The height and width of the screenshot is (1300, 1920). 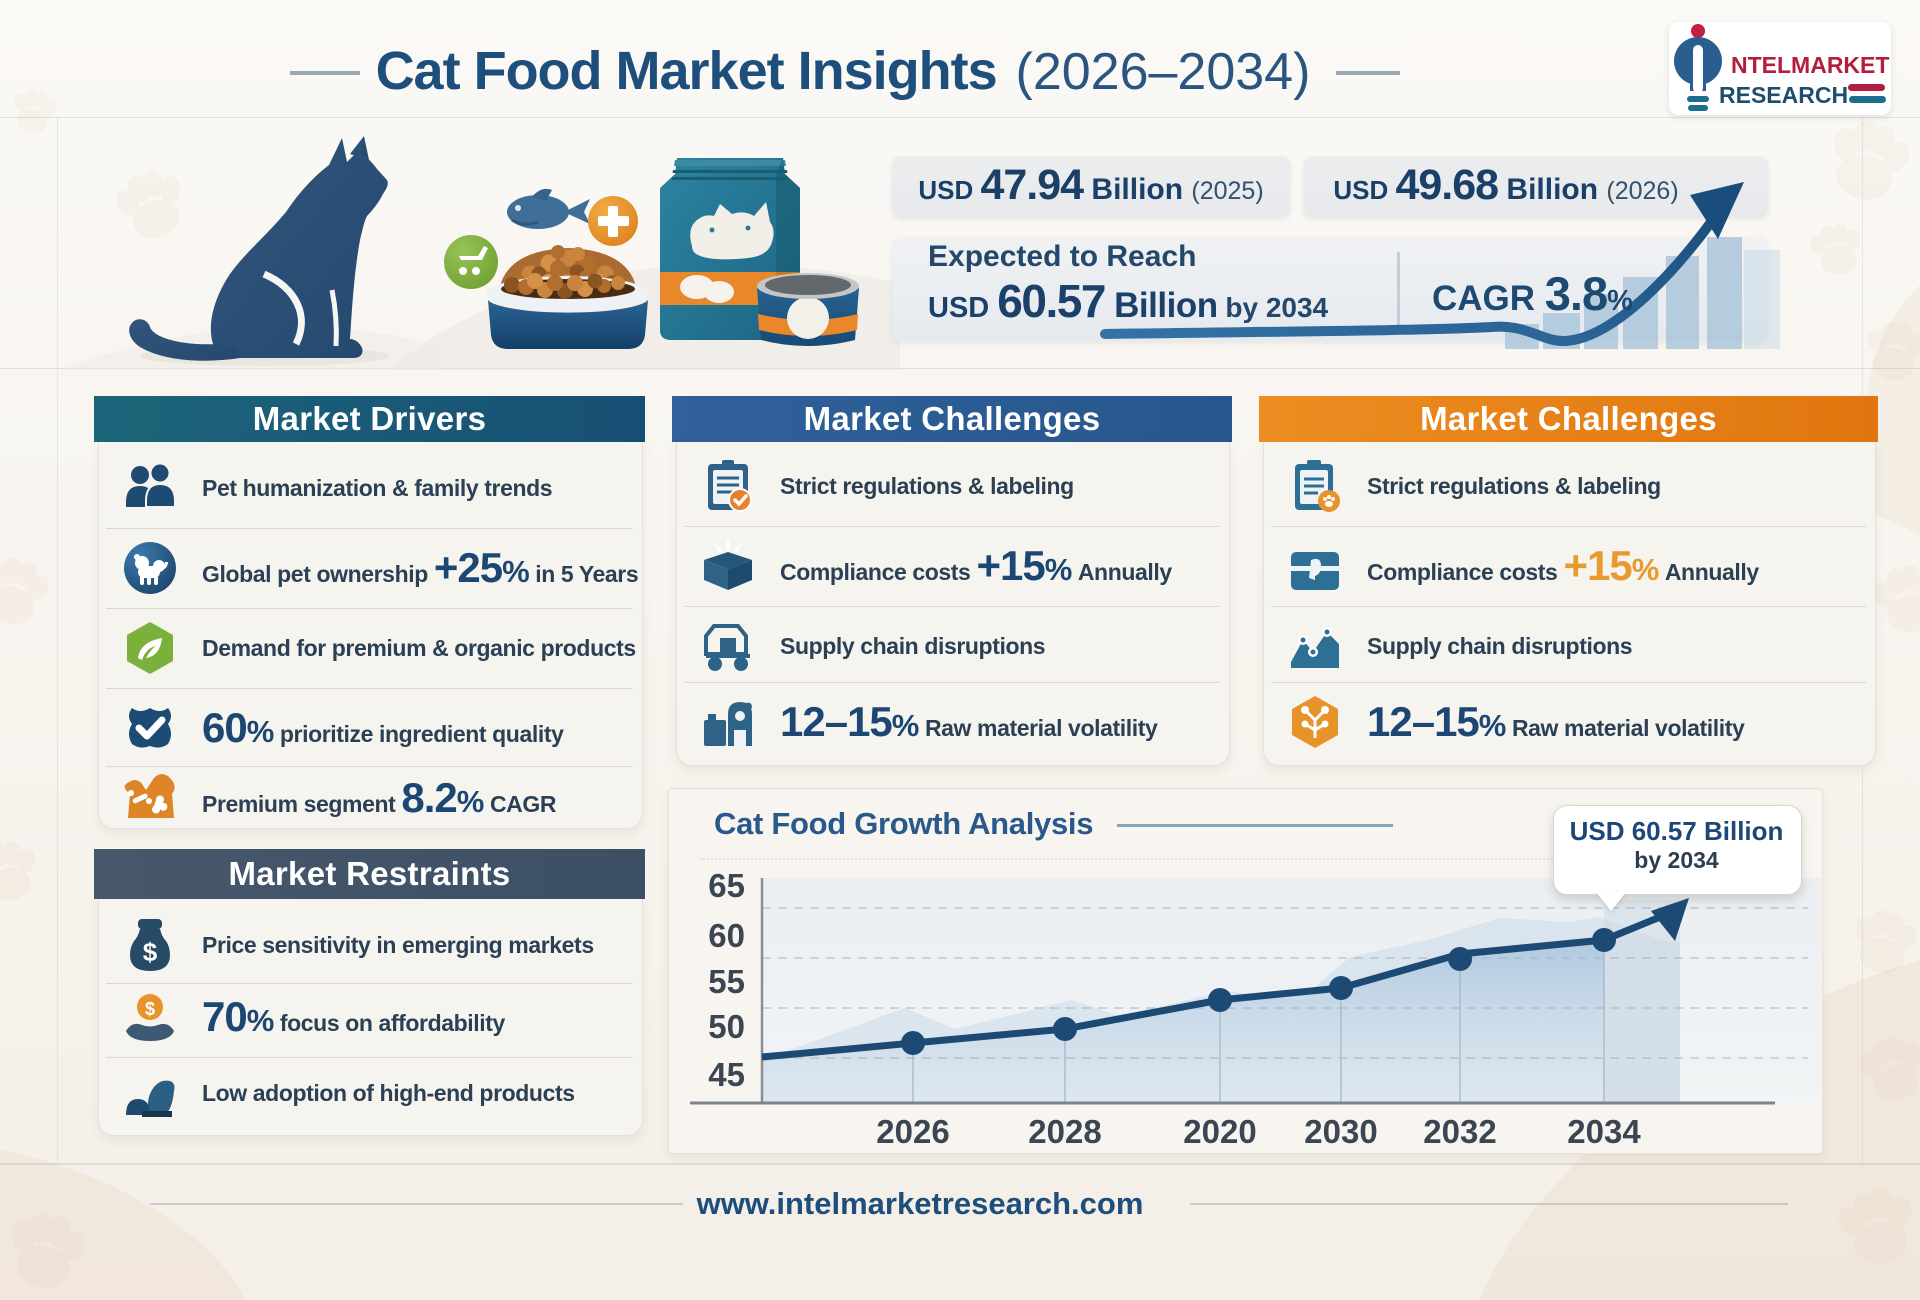 I want to click on svg-text: 2034, so click(x=1604, y=1131).